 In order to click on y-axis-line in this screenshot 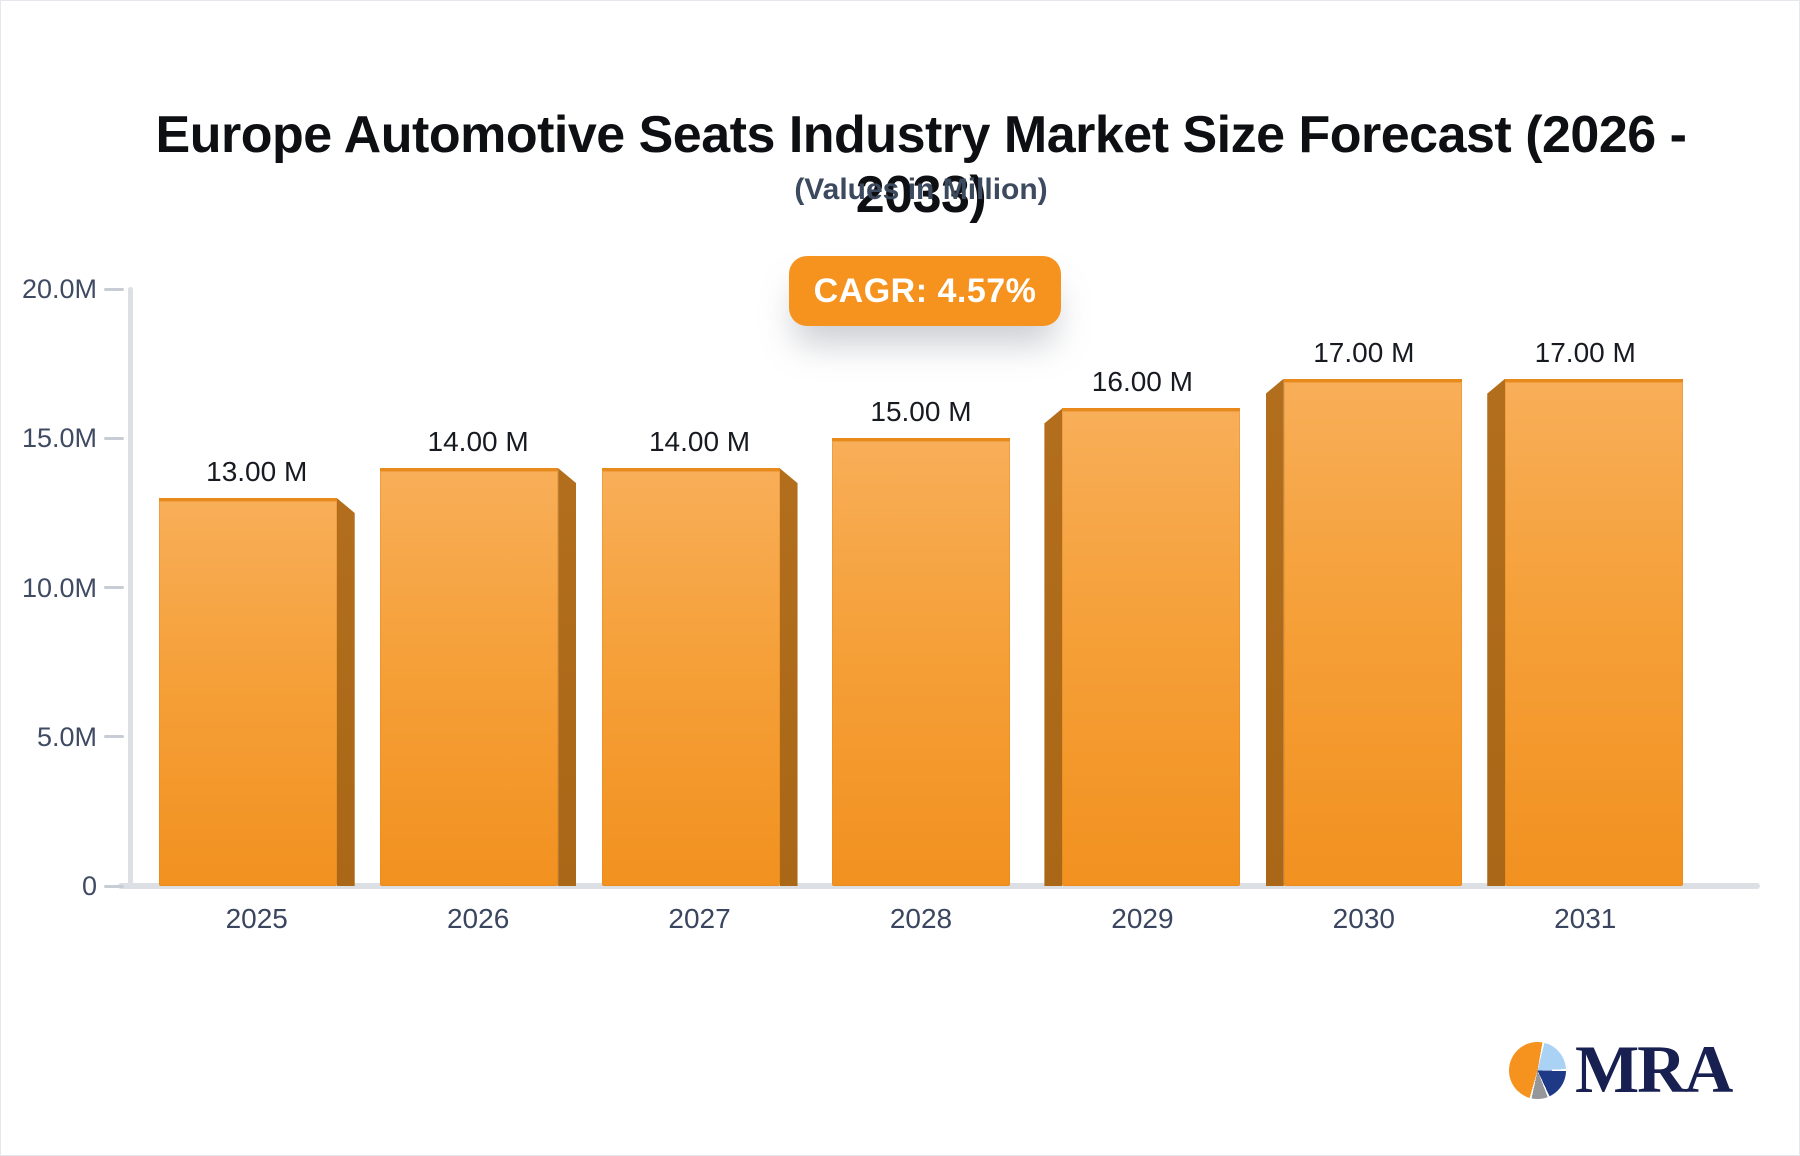, I will do `click(130, 587)`.